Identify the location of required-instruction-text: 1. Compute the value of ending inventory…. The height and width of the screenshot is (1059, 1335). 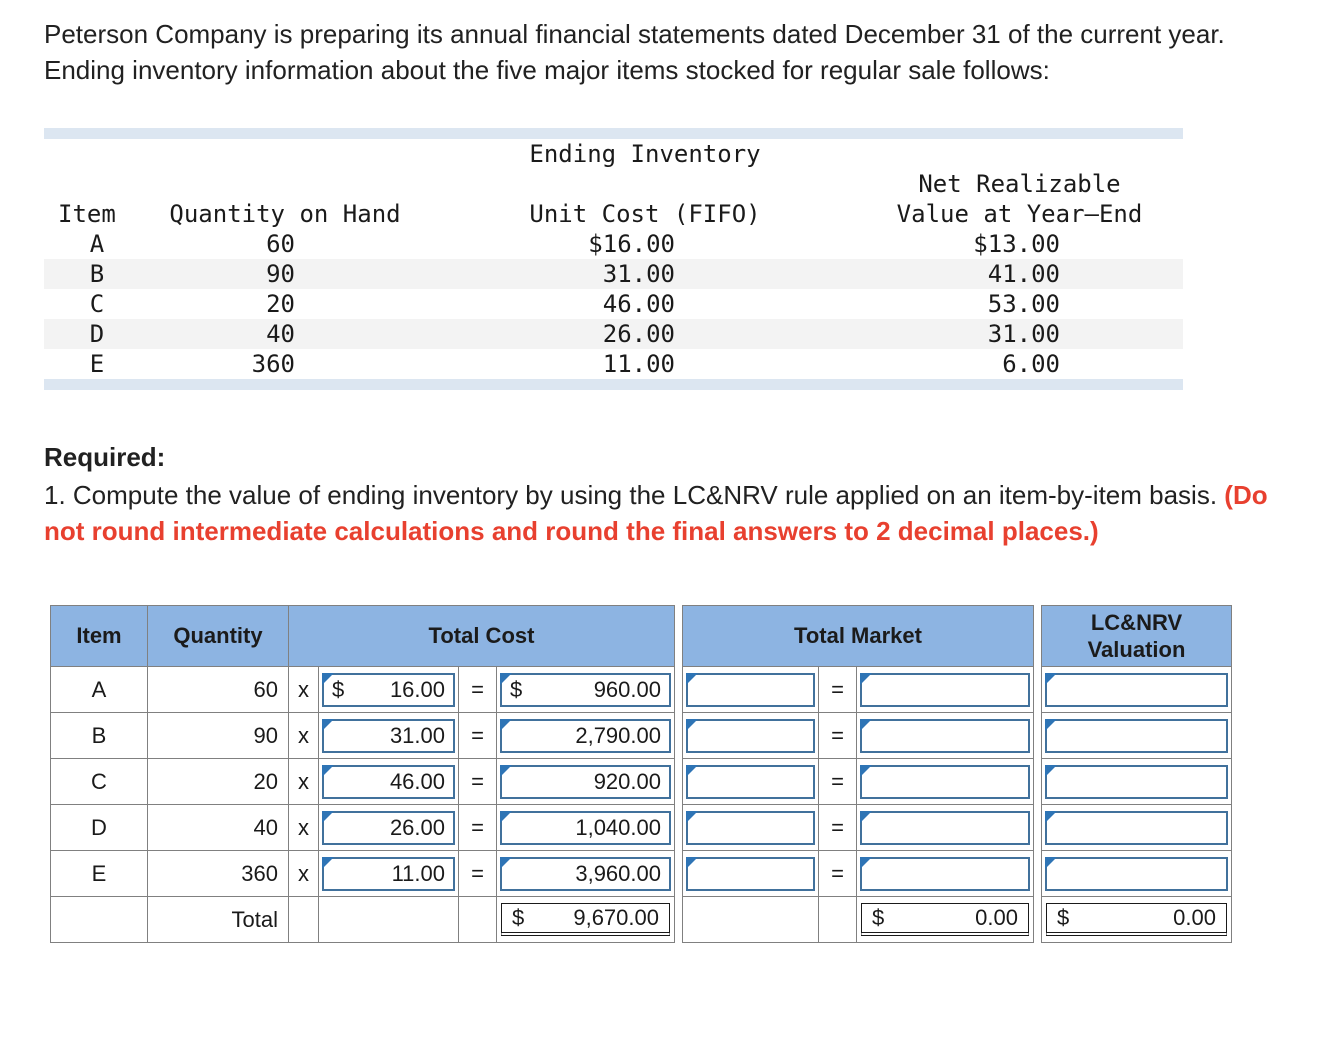
(634, 495).